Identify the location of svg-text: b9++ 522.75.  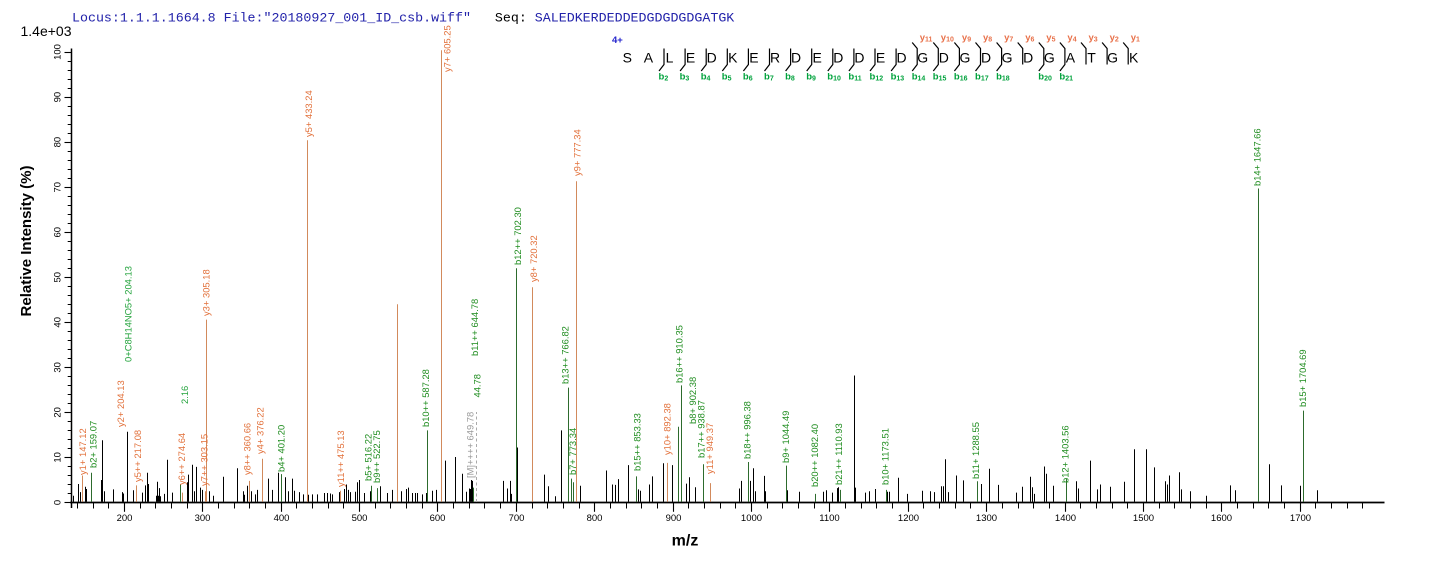
(376, 456).